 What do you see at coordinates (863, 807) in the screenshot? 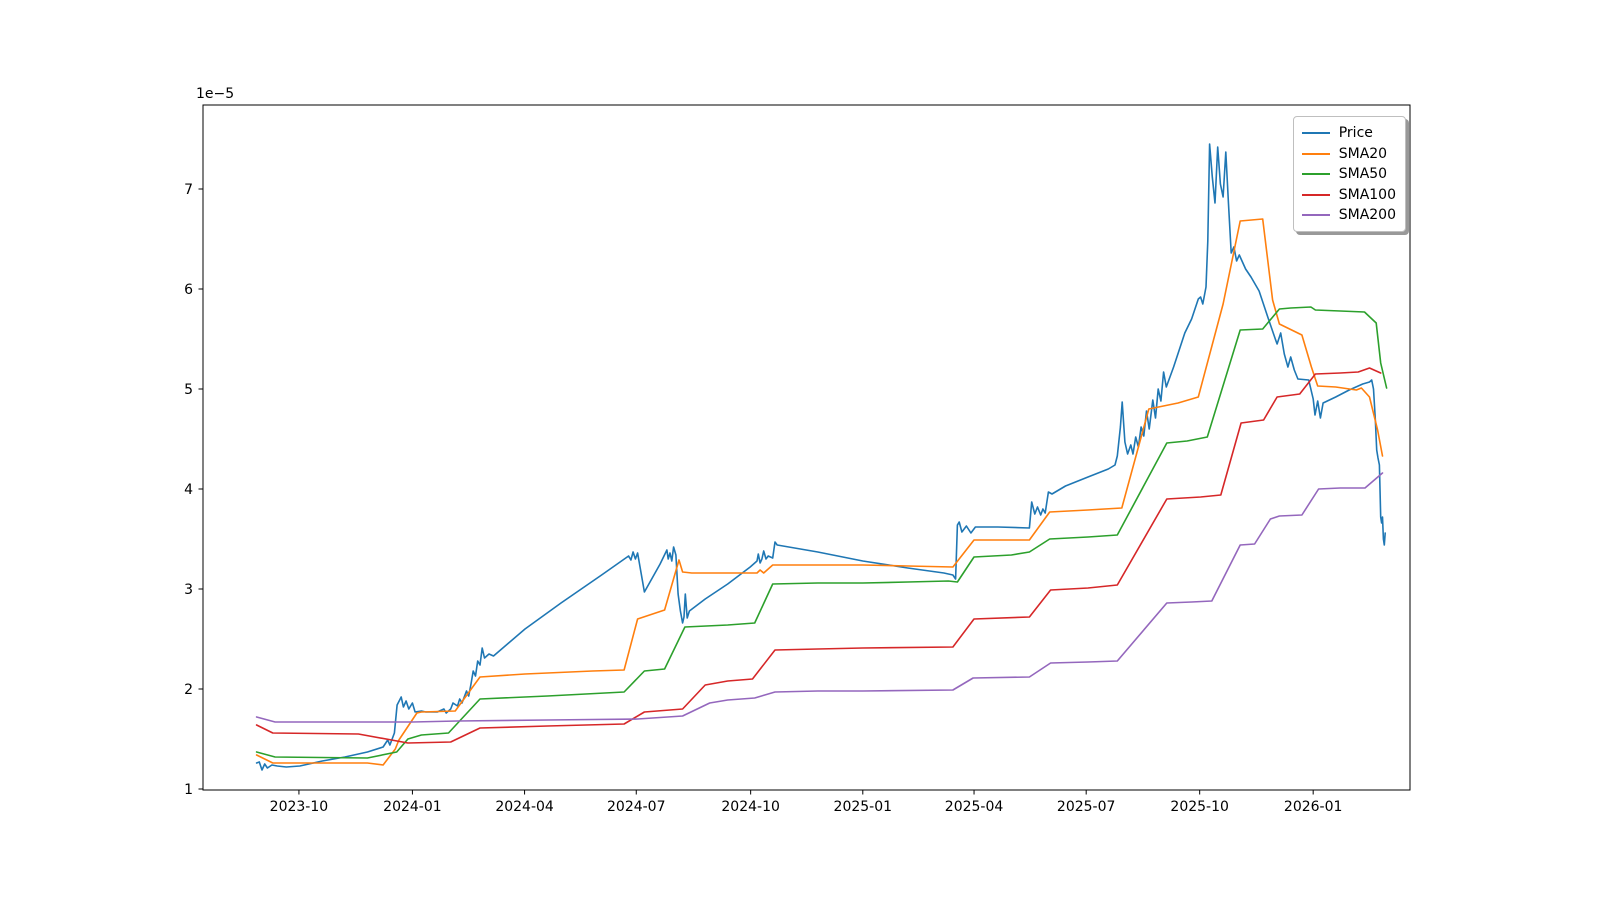
I see `x-tick-label: 2025-01` at bounding box center [863, 807].